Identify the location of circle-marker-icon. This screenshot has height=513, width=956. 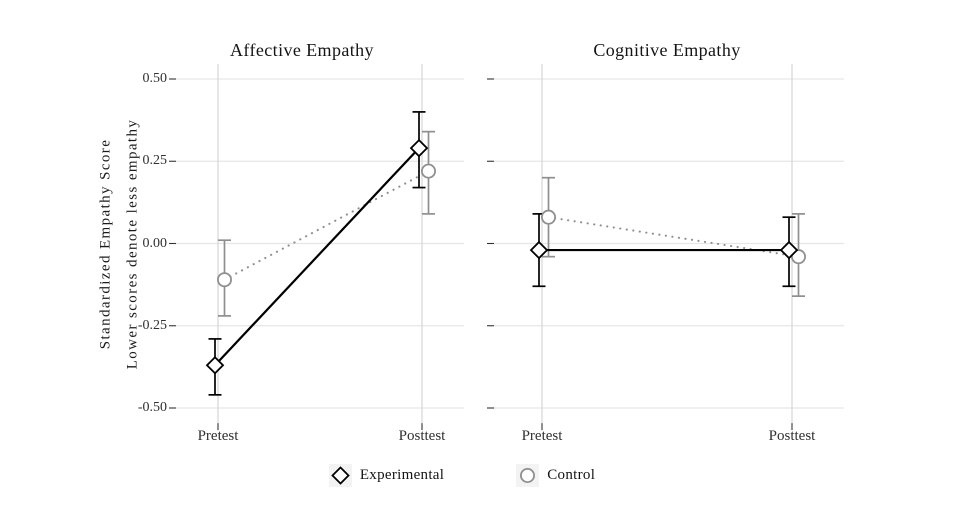
(528, 475).